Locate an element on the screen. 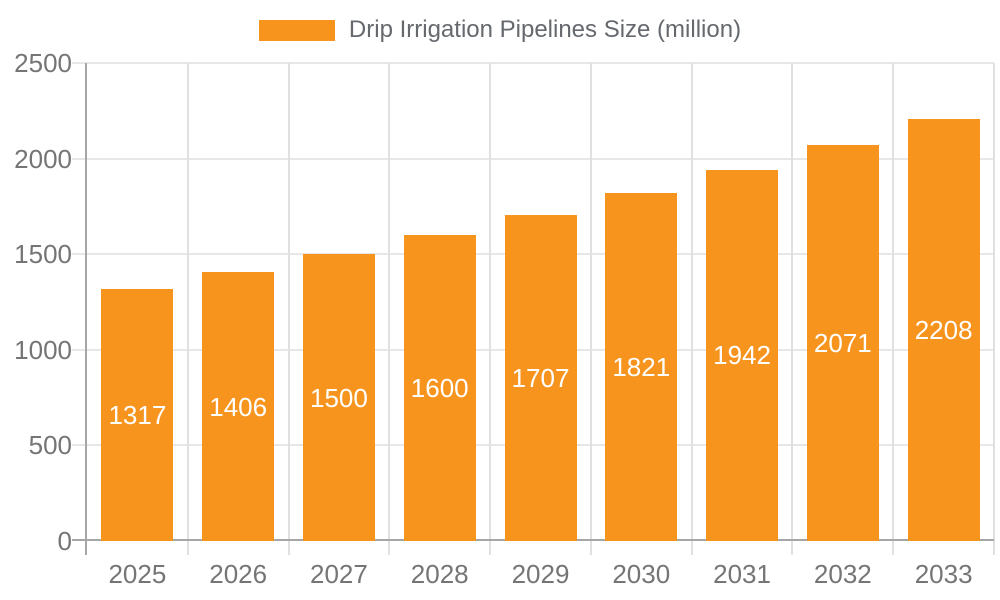  bar: 1942 is located at coordinates (742, 355).